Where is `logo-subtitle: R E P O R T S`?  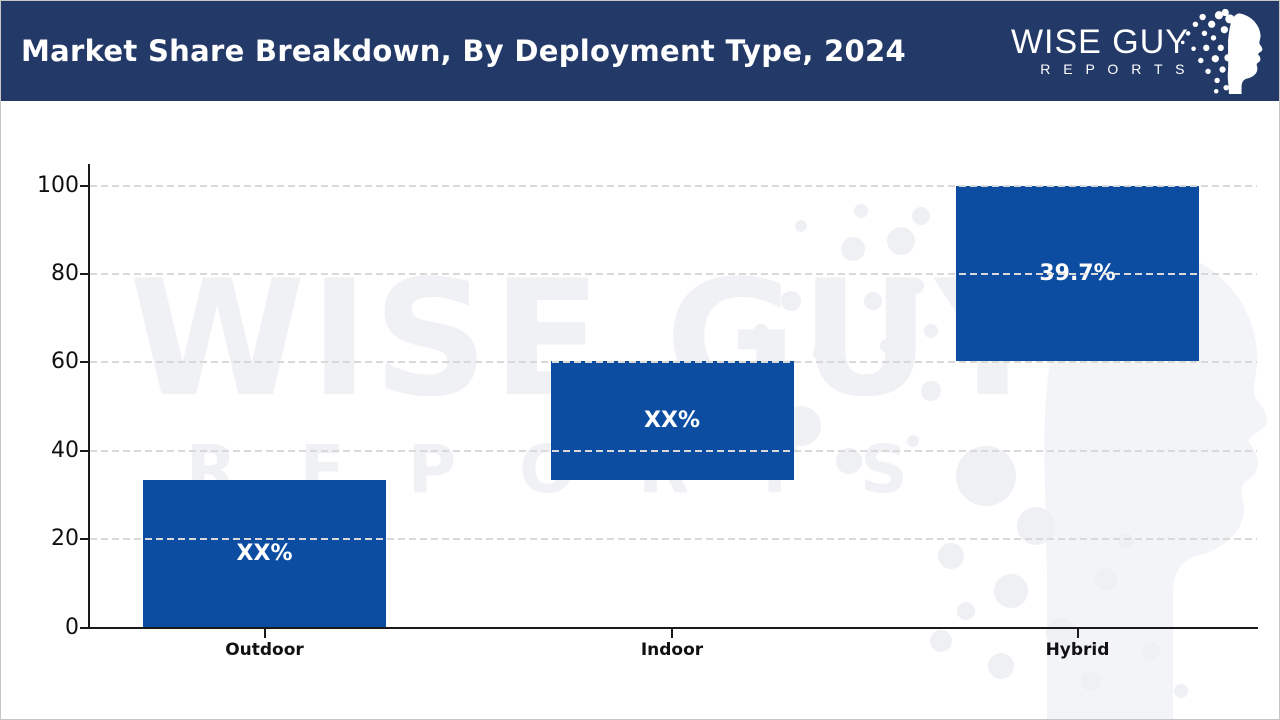
logo-subtitle: R E P O R T S is located at coordinates (1114, 69).